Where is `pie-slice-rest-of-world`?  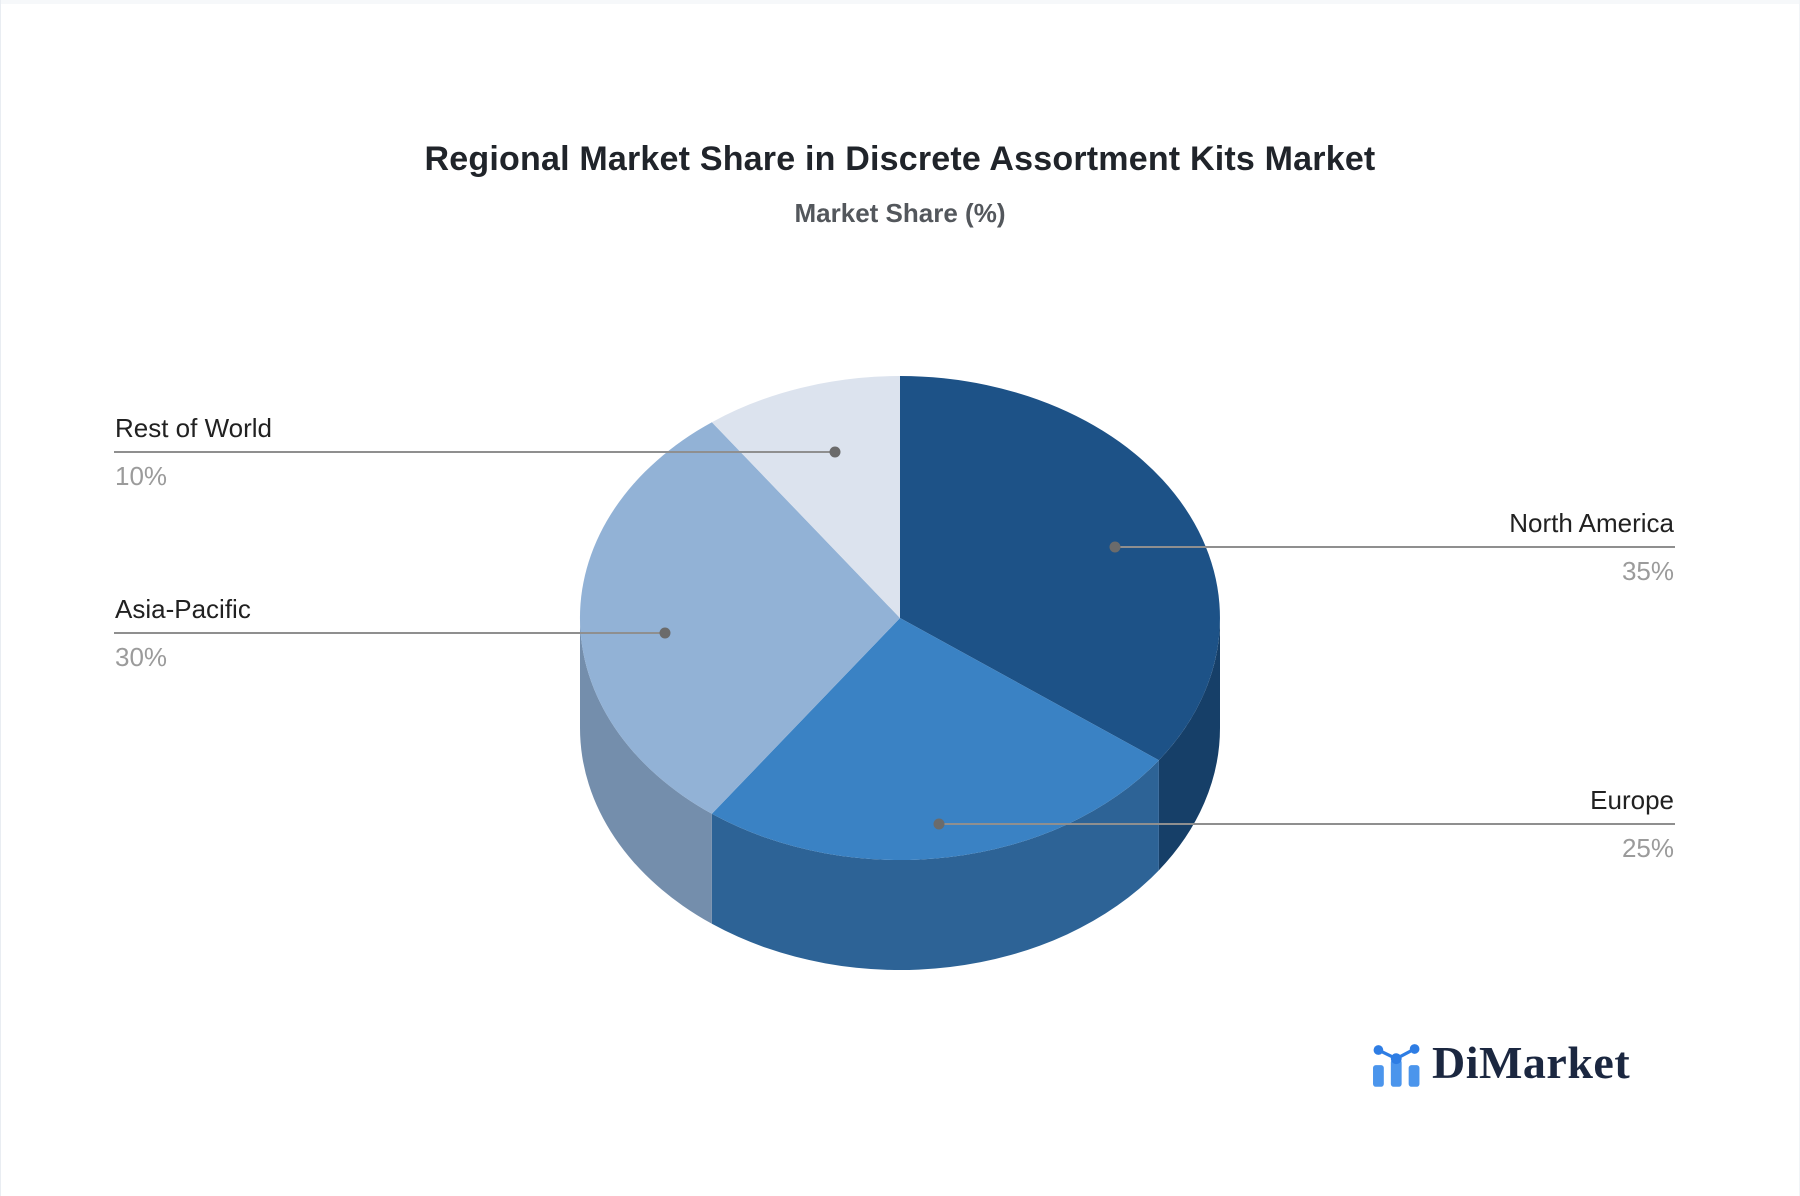 pie-slice-rest-of-world is located at coordinates (805, 496).